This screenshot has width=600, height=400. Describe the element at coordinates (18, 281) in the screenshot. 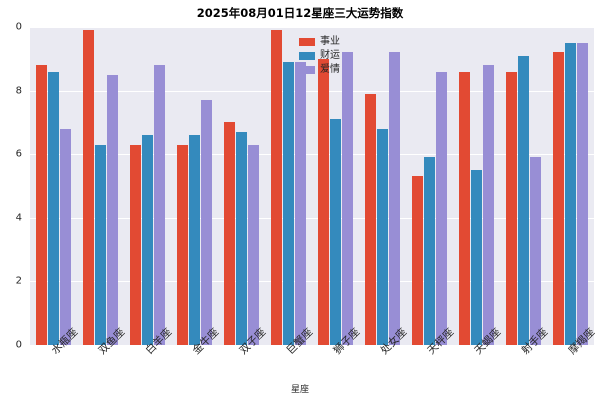

I see `y-tick-label: 2` at that location.